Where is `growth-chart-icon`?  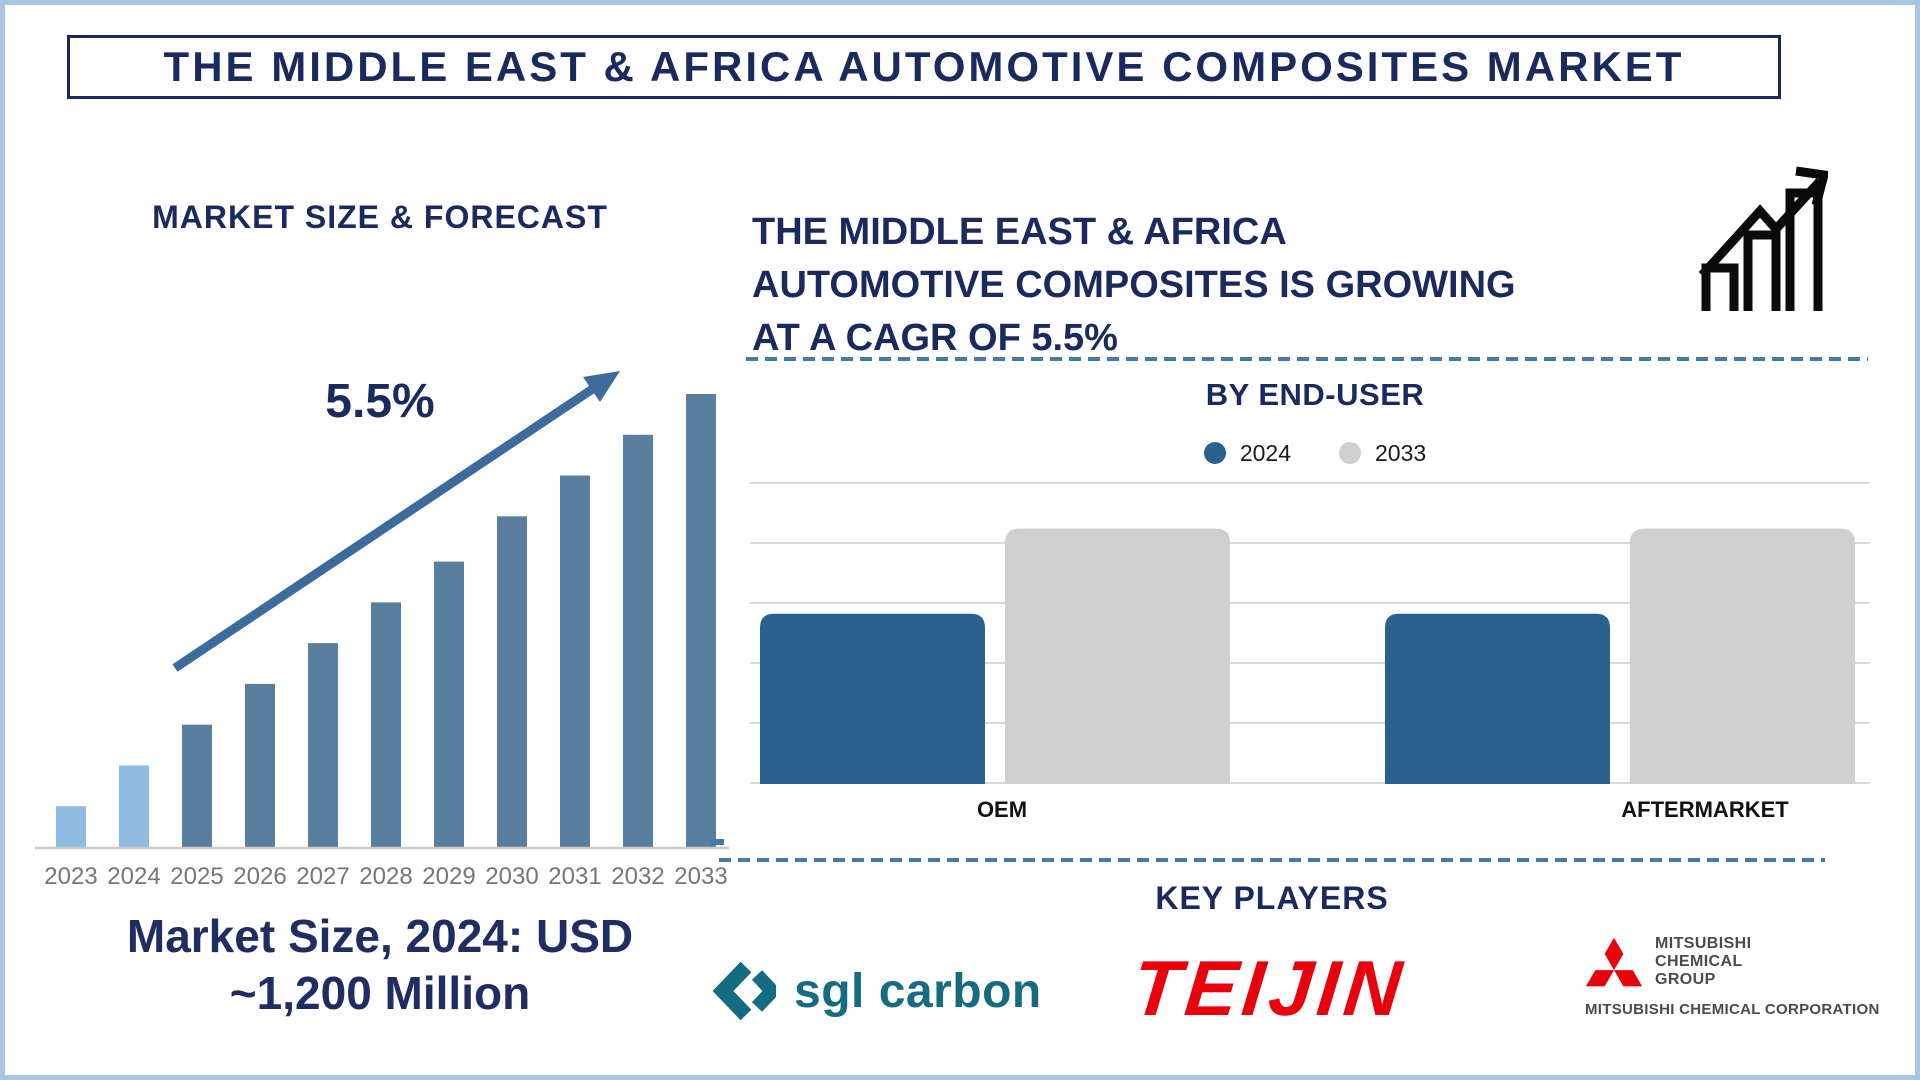 growth-chart-icon is located at coordinates (1763, 238).